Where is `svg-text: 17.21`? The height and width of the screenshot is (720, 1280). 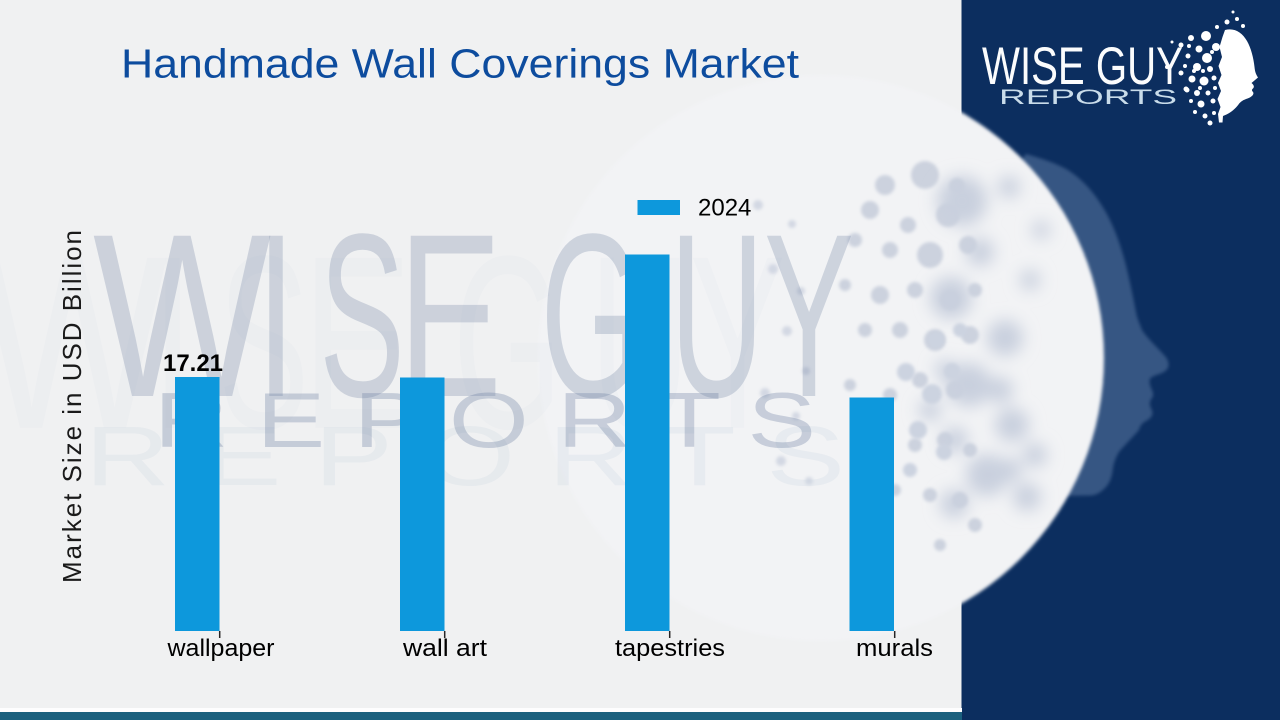
svg-text: 17.21 is located at coordinates (193, 363).